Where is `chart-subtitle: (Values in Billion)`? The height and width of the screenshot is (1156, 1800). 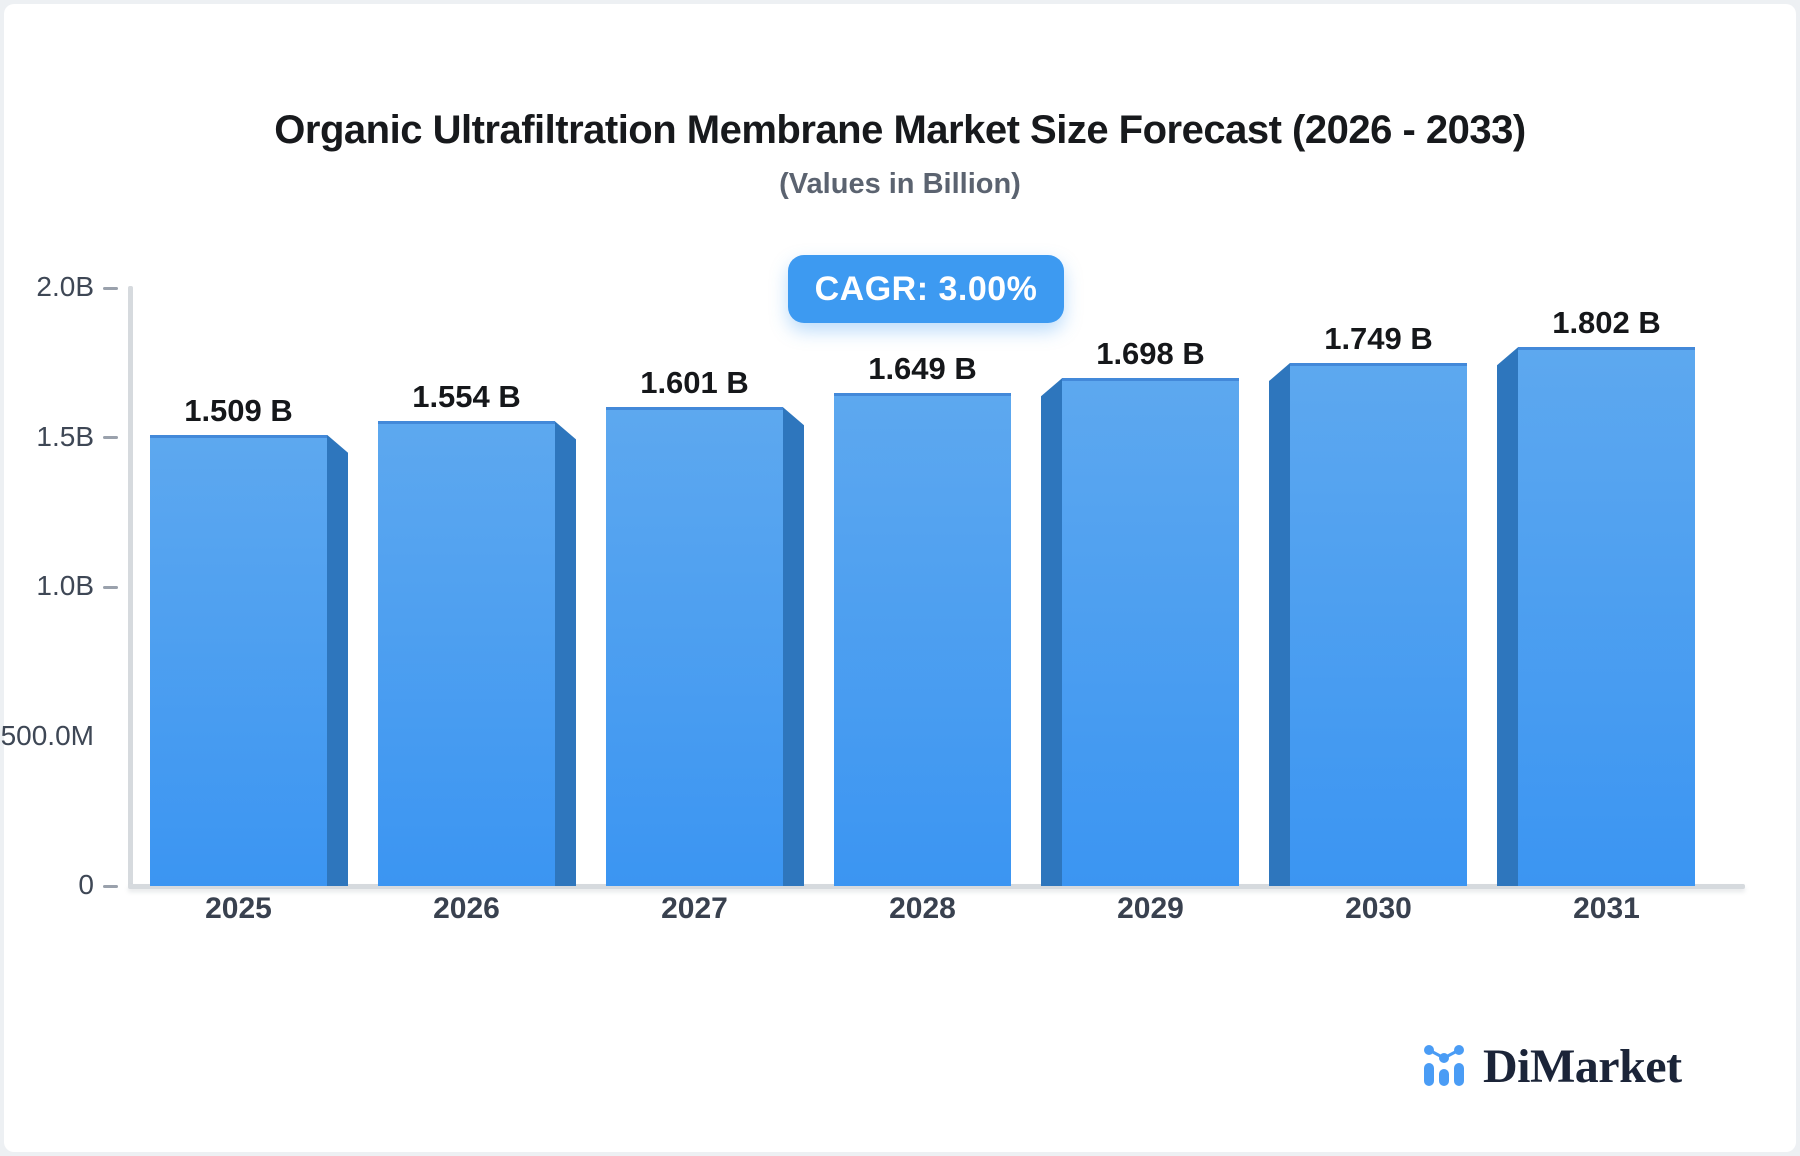 chart-subtitle: (Values in Billion) is located at coordinates (900, 184).